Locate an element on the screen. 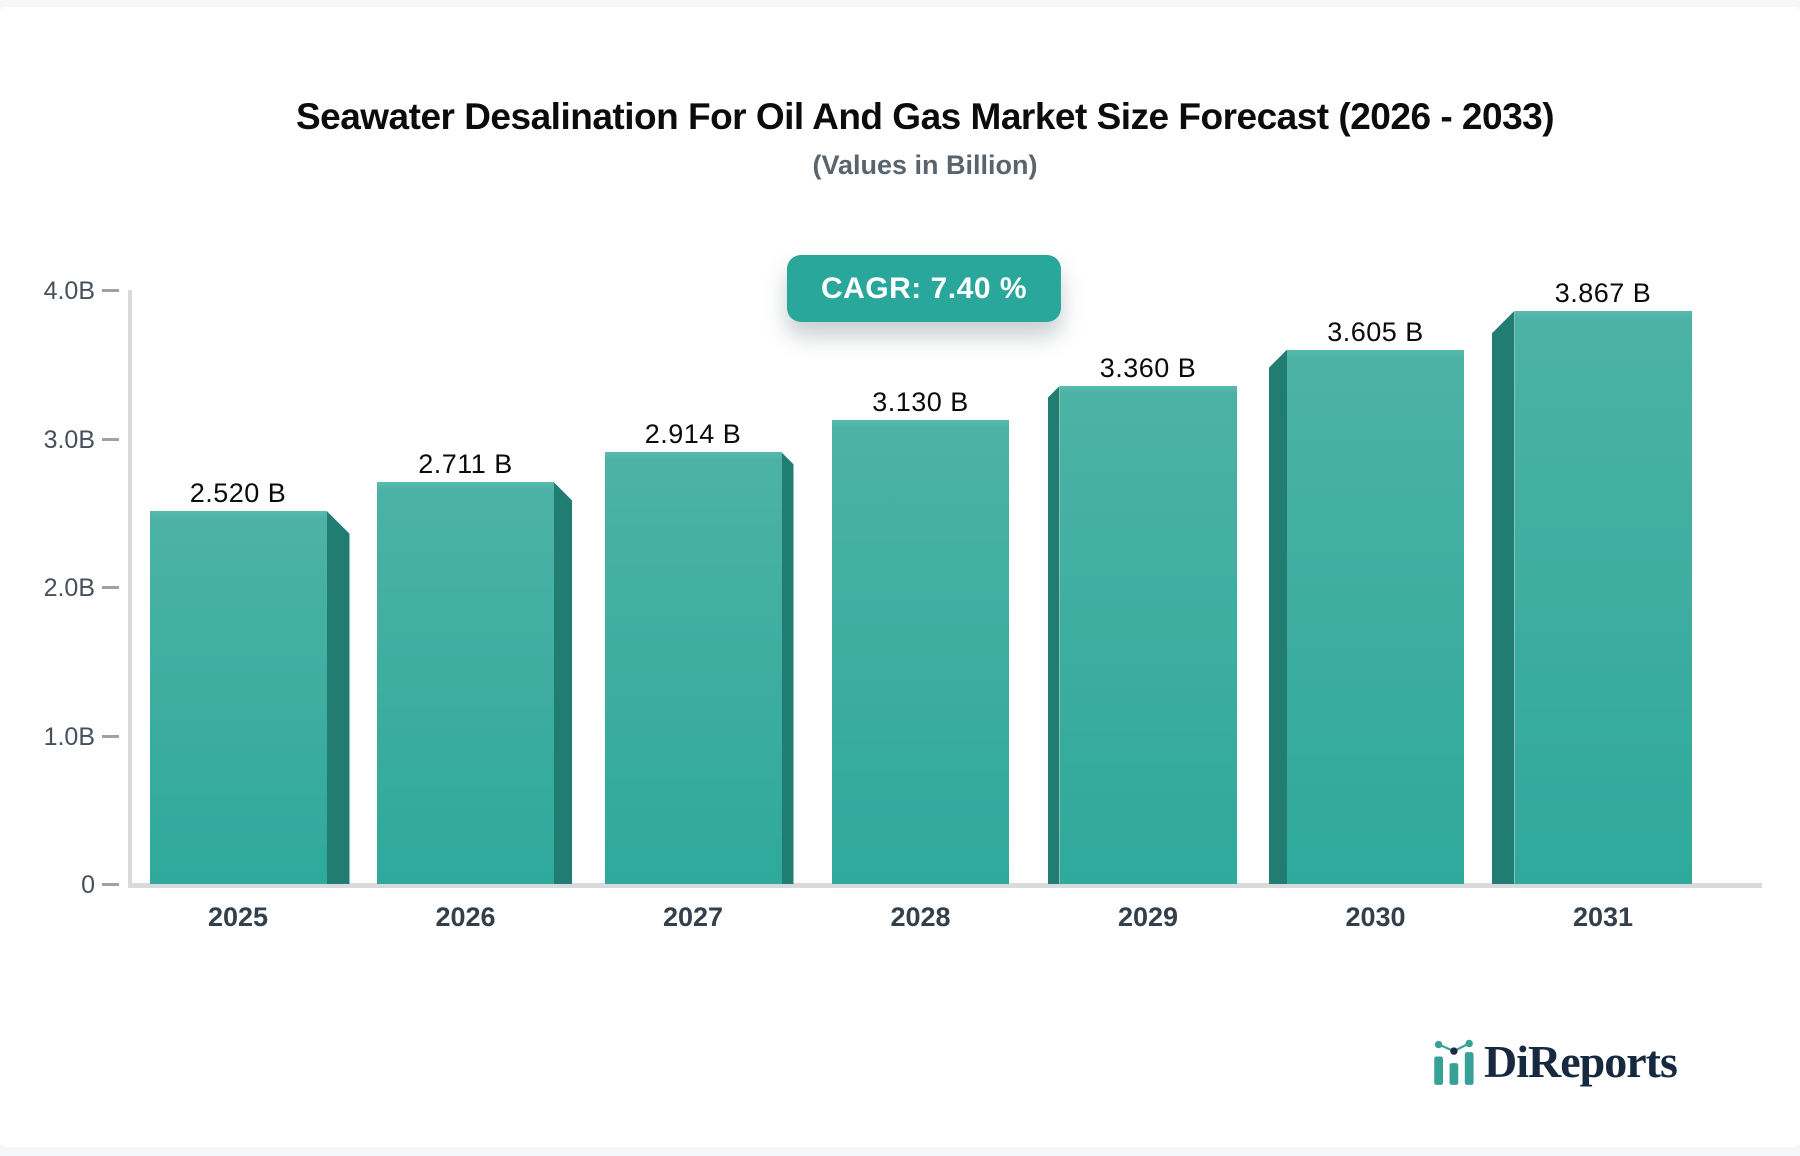 The width and height of the screenshot is (1800, 1156). y-tick-label: 4.0B is located at coordinates (69, 291).